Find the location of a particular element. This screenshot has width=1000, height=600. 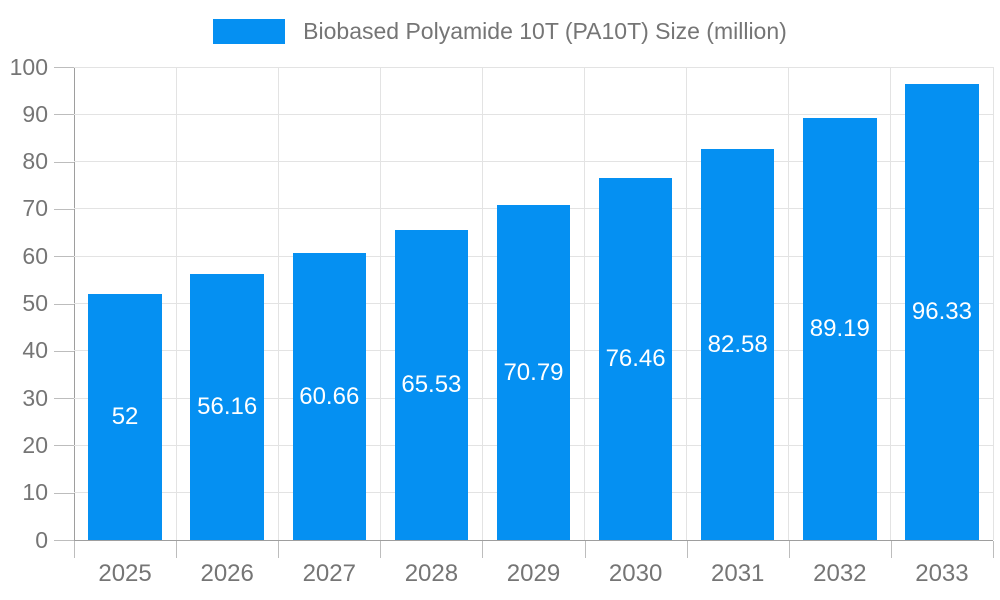

y-axis-label: 30 is located at coordinates (35, 397).